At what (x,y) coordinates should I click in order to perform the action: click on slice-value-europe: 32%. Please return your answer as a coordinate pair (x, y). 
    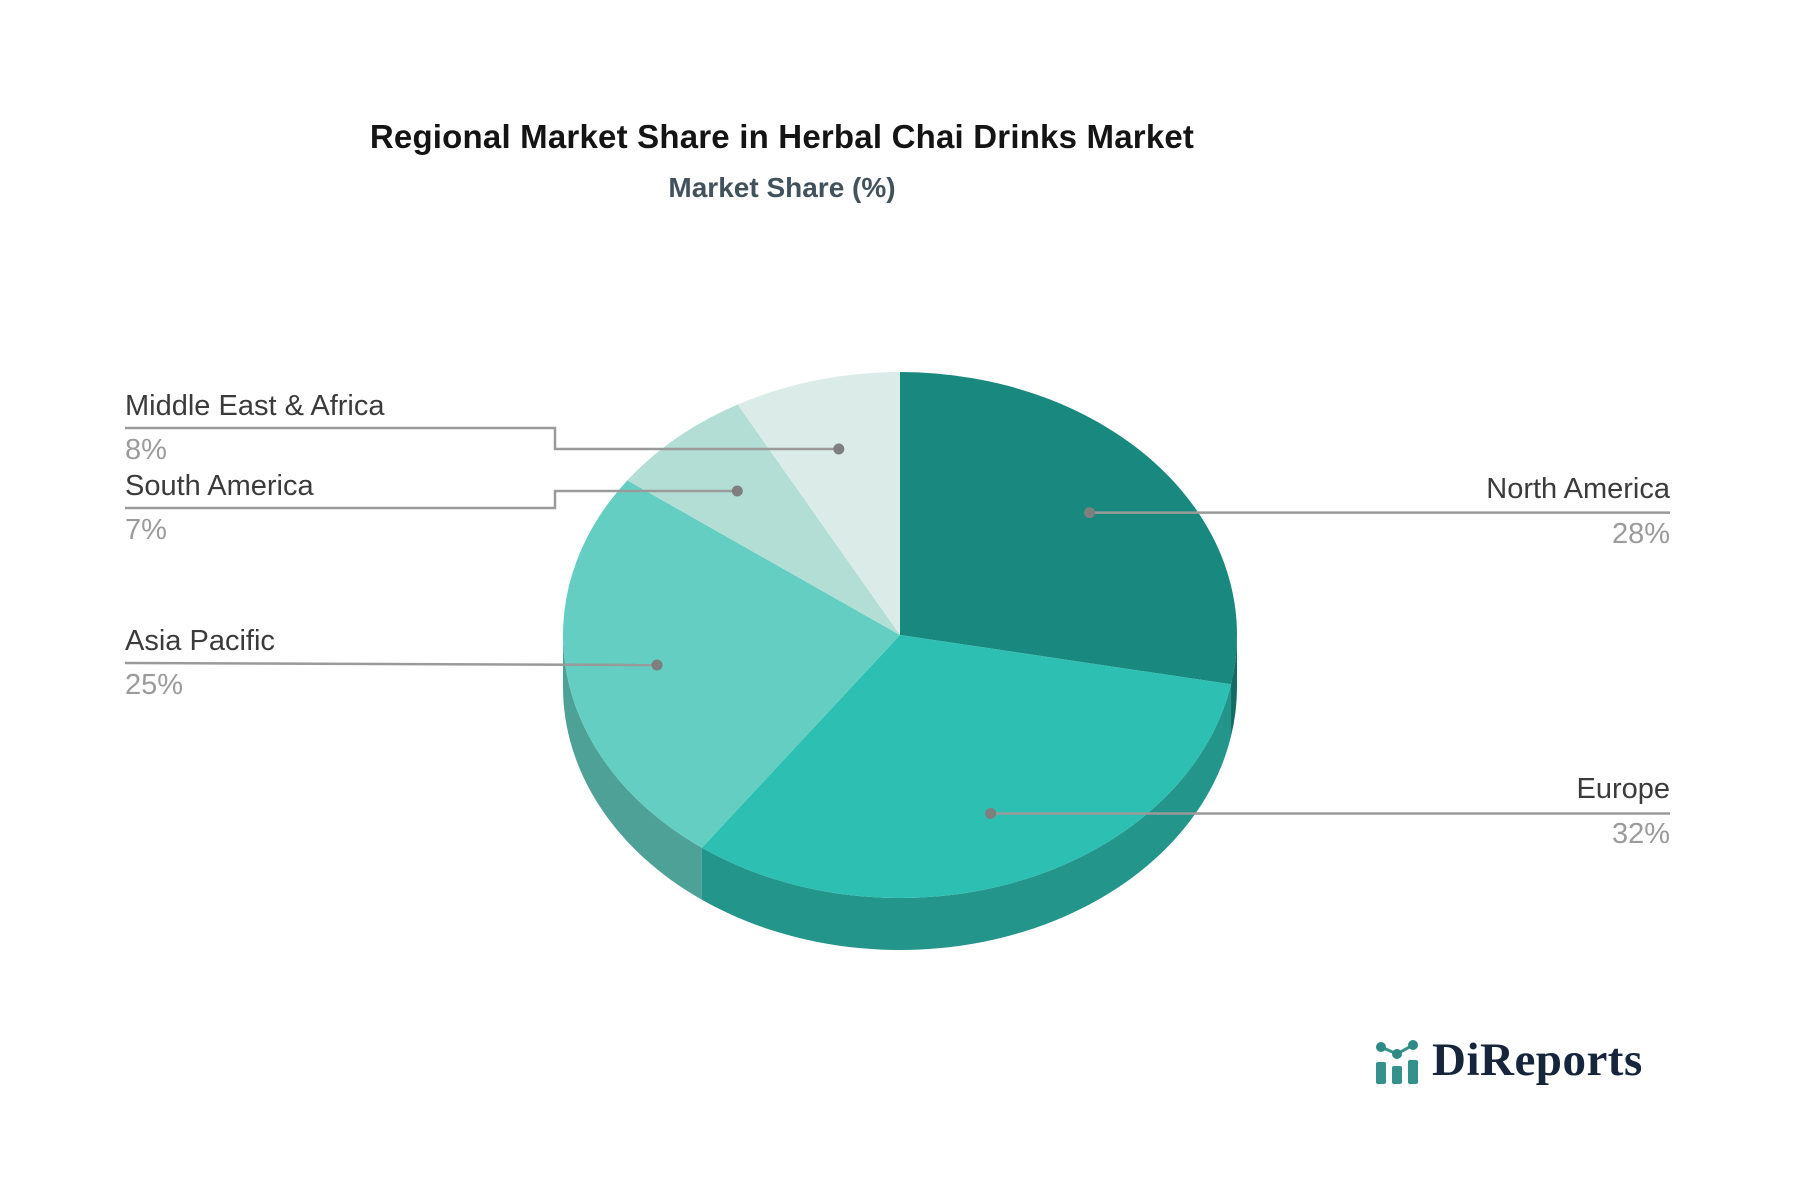
    Looking at the image, I should click on (1640, 834).